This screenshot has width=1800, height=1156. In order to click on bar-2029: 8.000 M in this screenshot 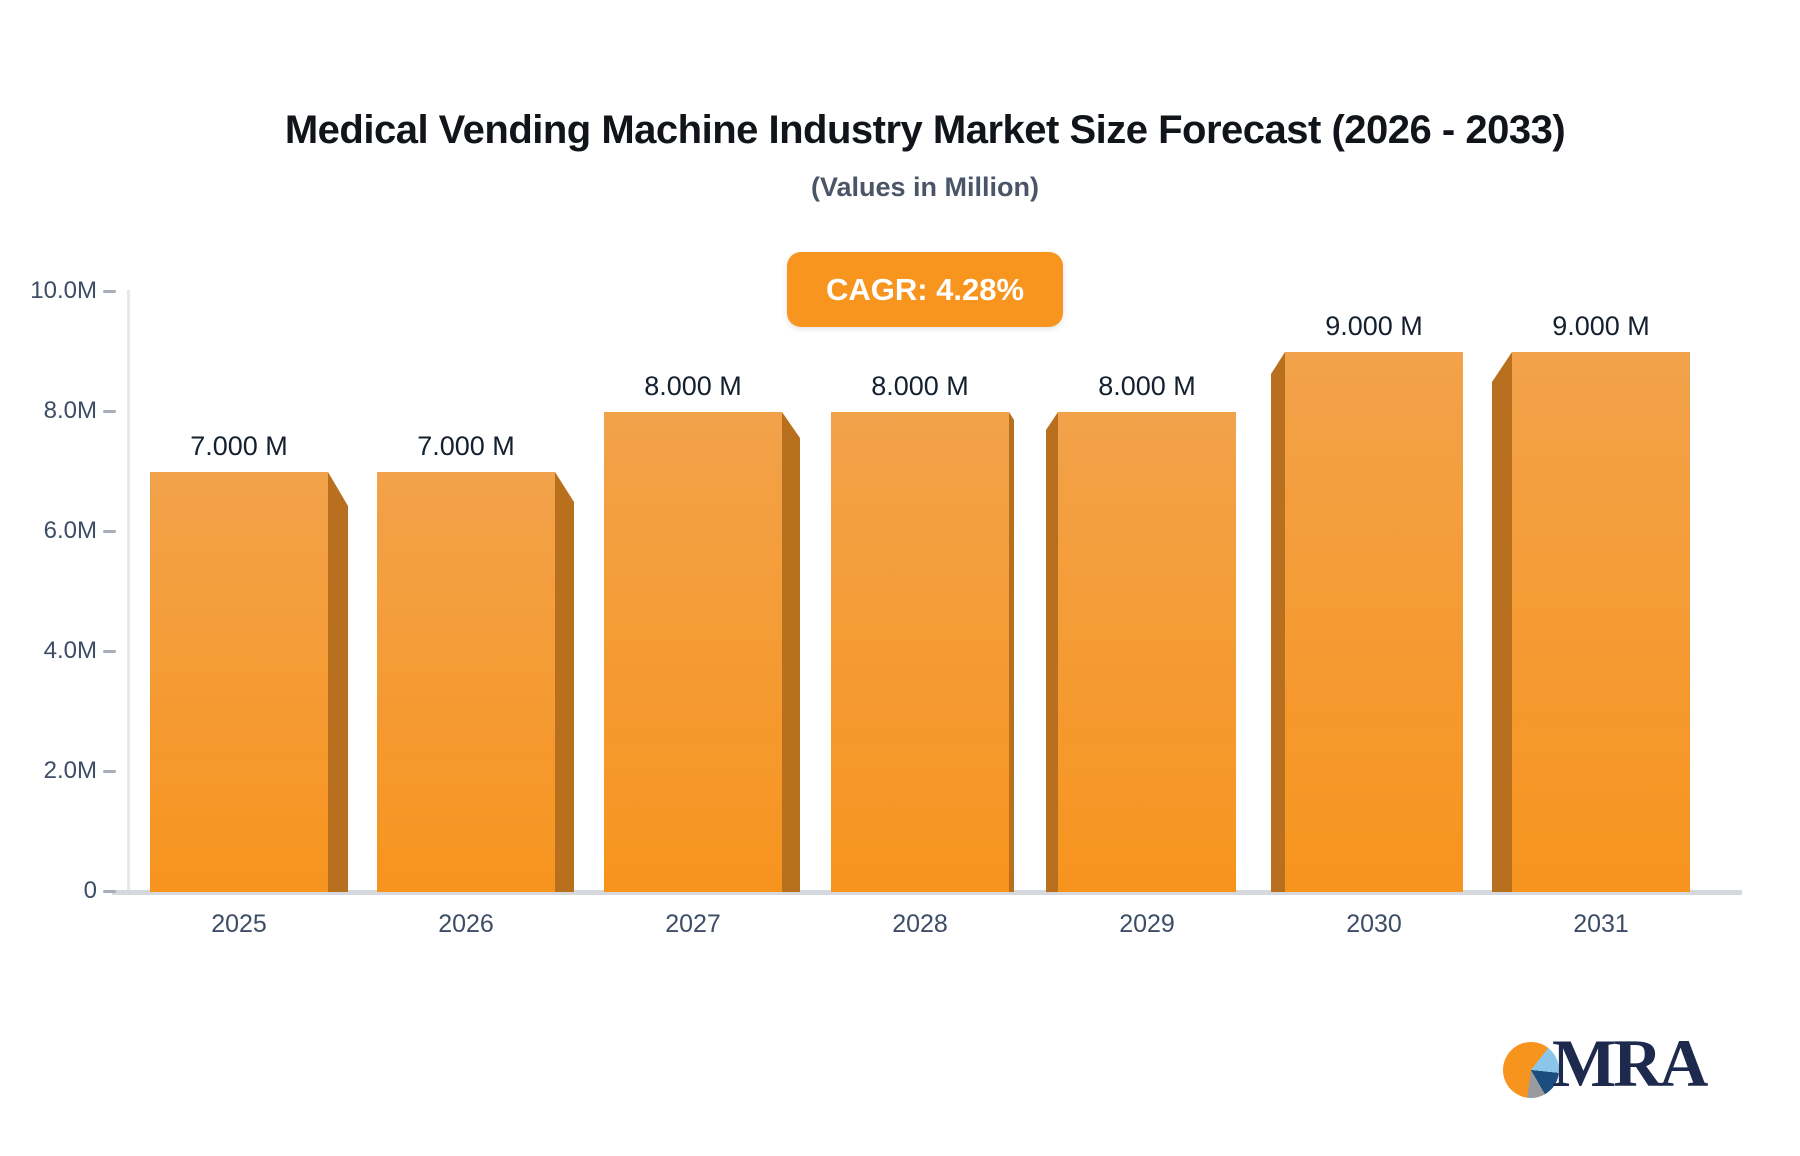, I will do `click(1141, 631)`.